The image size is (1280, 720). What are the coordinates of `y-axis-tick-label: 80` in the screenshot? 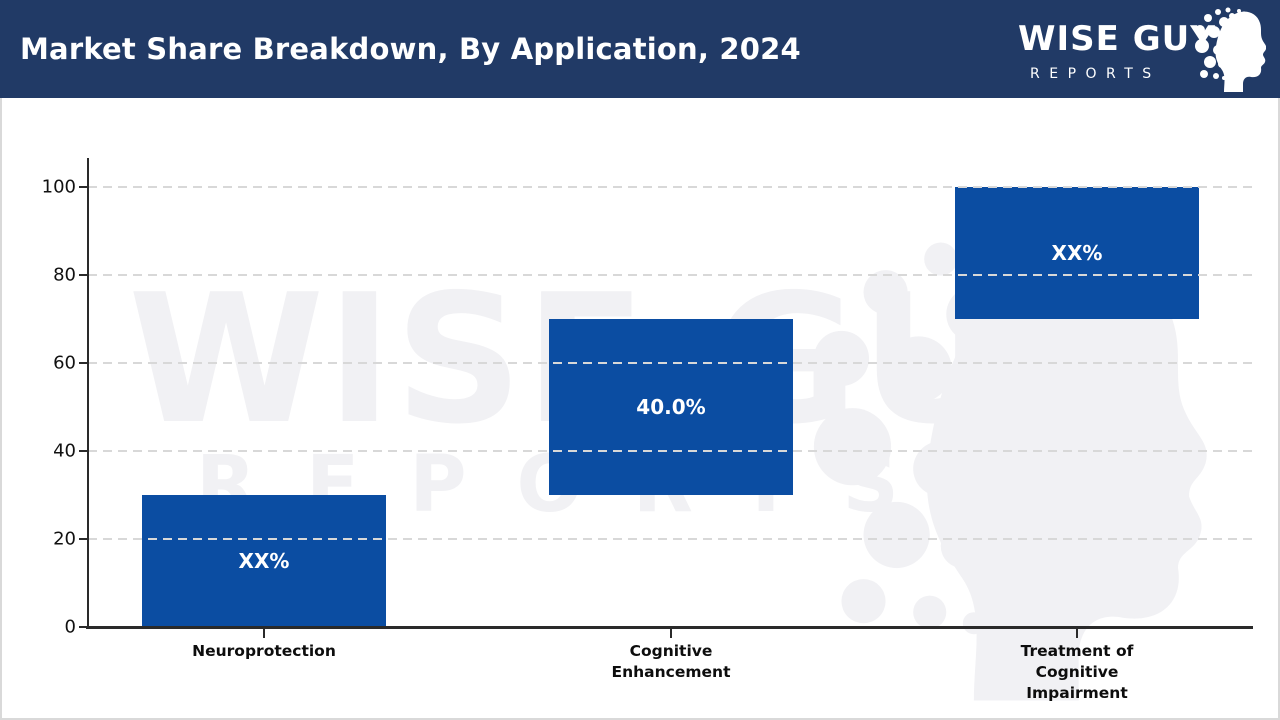 It's located at (64, 275).